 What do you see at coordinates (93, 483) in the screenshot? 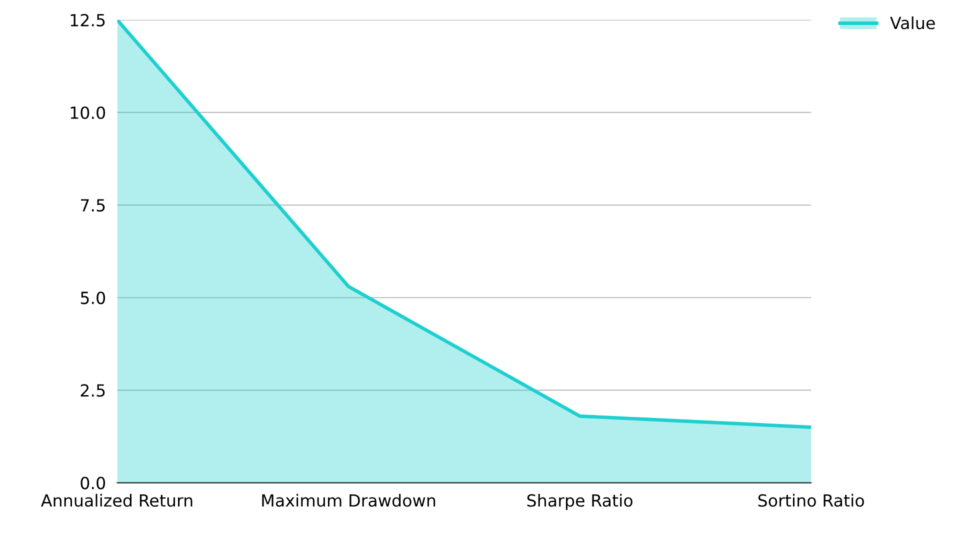
I see `y-tick-label: 0.0` at bounding box center [93, 483].